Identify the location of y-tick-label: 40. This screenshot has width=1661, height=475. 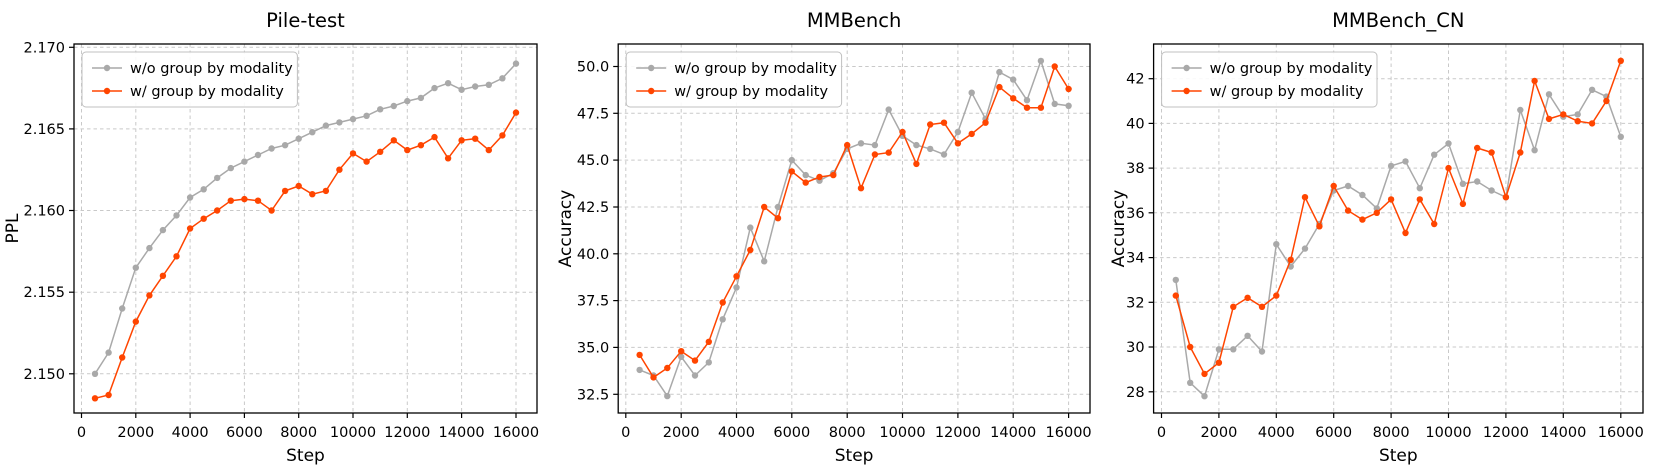
(1135, 124).